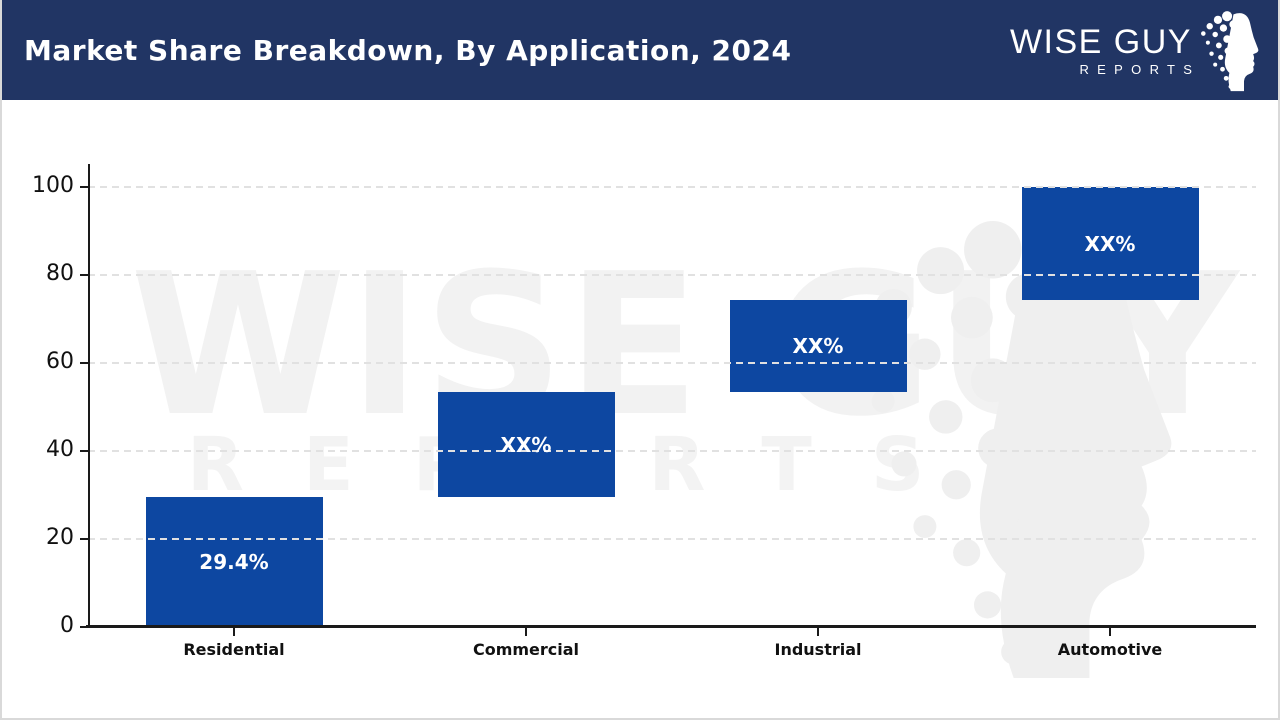 The height and width of the screenshot is (720, 1280). What do you see at coordinates (818, 649) in the screenshot?
I see `x-tick-label: Industrial` at bounding box center [818, 649].